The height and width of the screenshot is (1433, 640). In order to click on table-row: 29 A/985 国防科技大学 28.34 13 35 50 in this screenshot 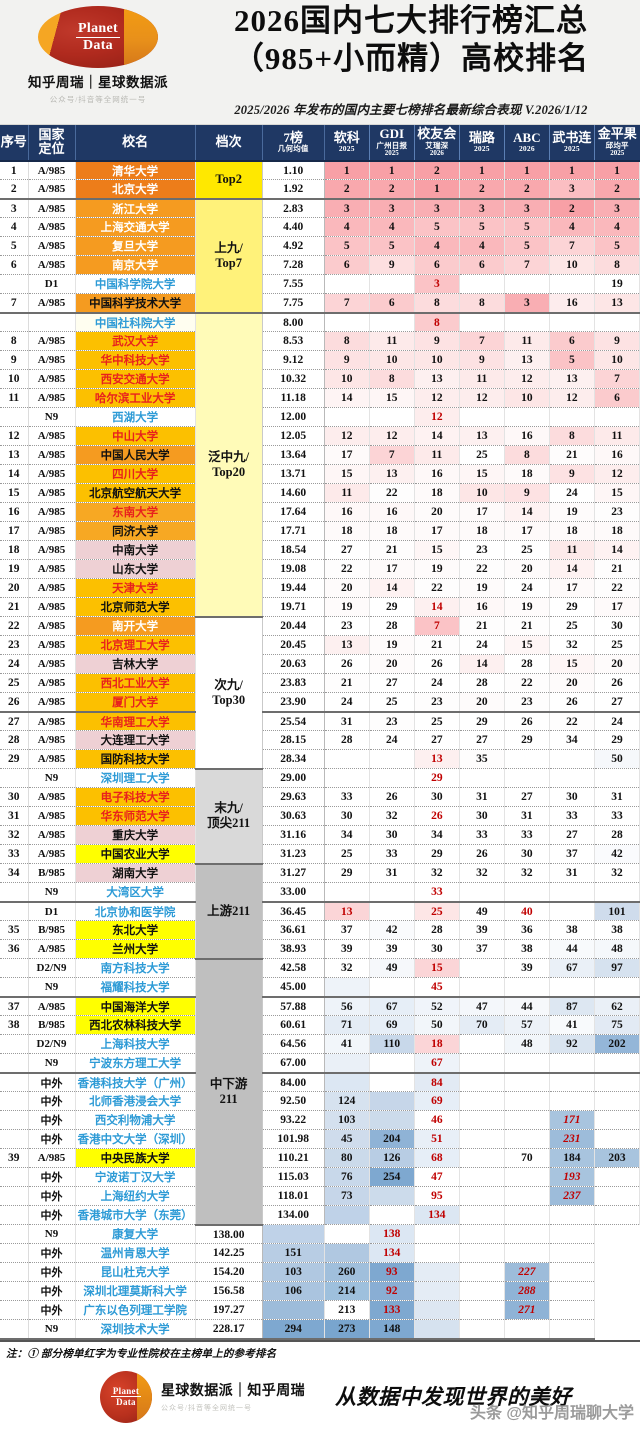, I will do `click(320, 759)`.